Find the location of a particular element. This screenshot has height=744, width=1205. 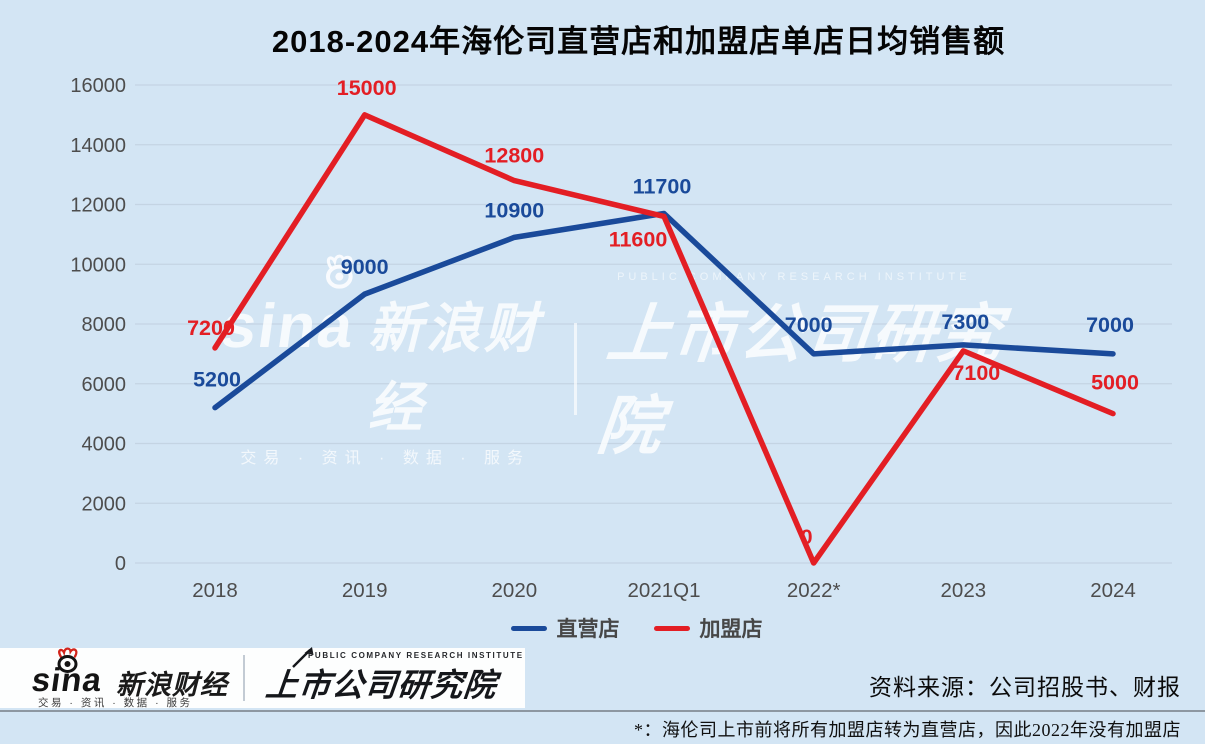

chart-legend: 直营店 加盟店 is located at coordinates (636, 628).